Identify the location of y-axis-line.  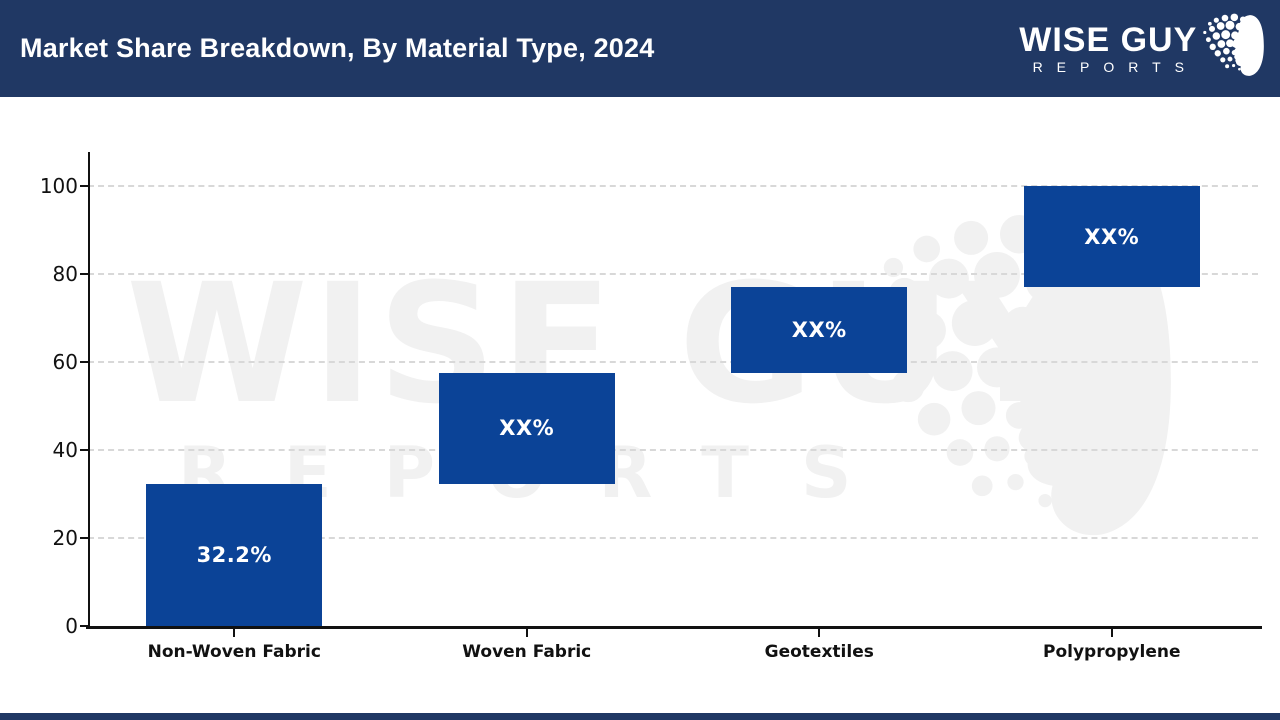
(89, 390).